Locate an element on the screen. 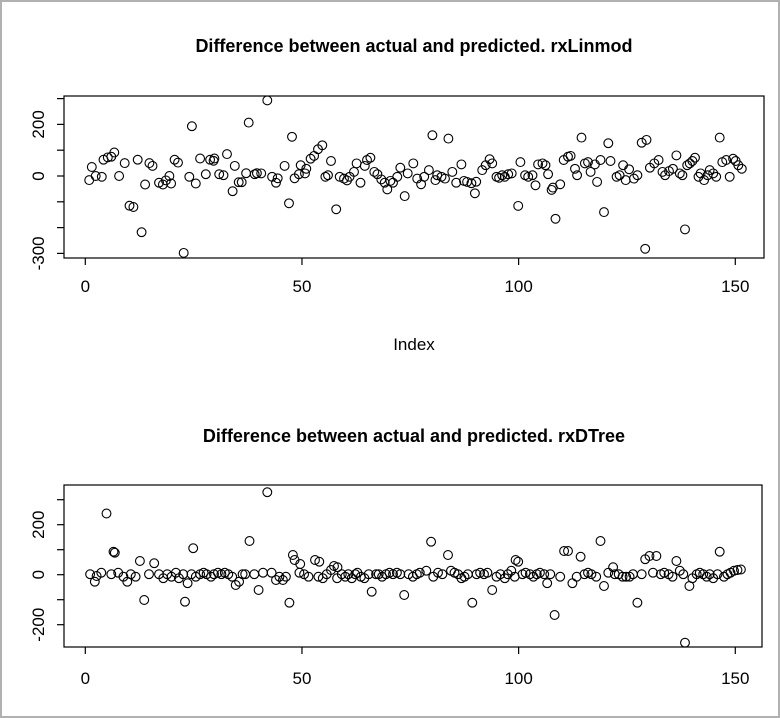 This screenshot has height=718, width=780. x-tick-label: 50 is located at coordinates (302, 678).